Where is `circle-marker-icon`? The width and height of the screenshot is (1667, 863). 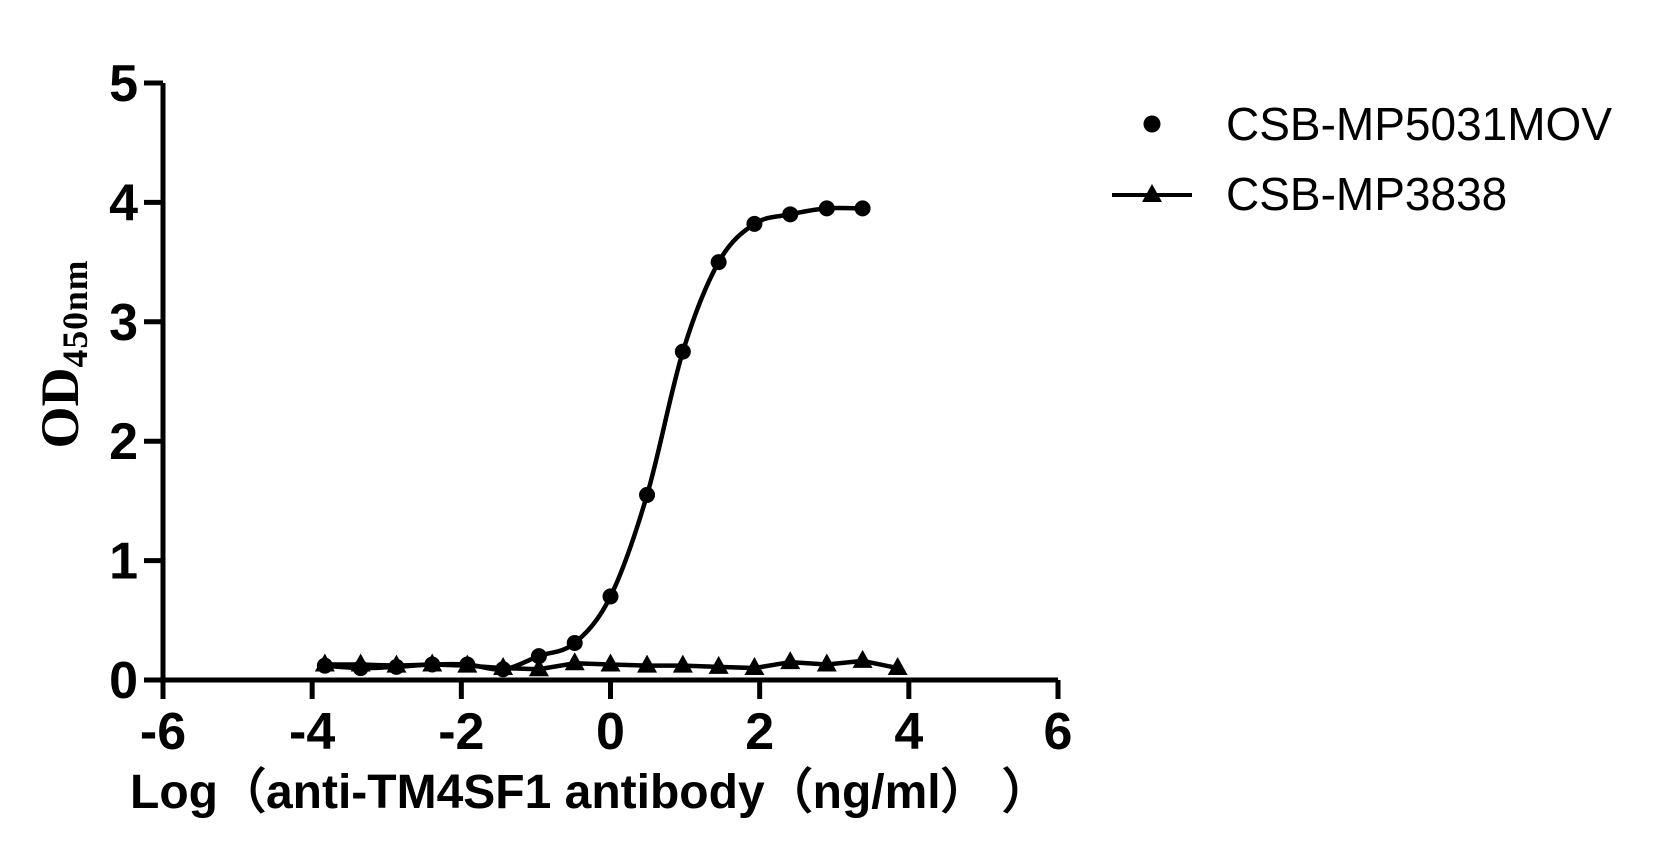
circle-marker-icon is located at coordinates (1152, 124).